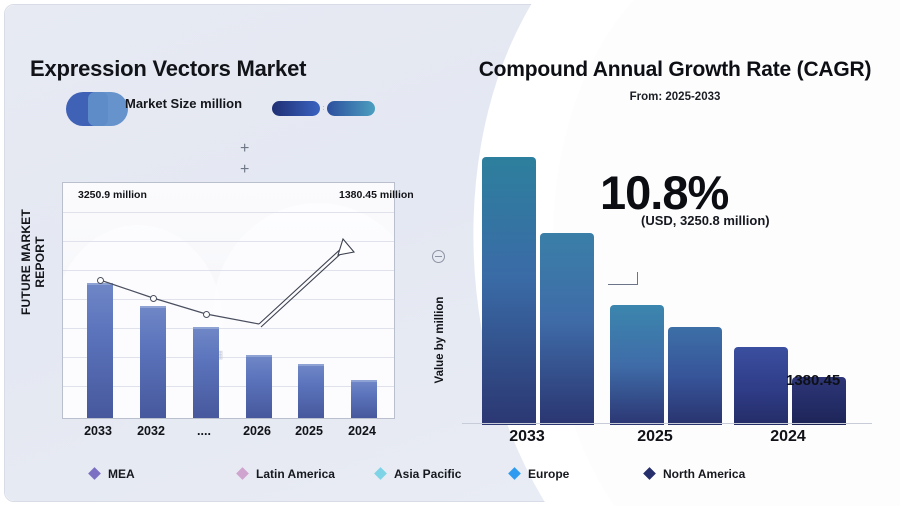 The height and width of the screenshot is (506, 900). I want to click on bar-ellipsis, so click(206, 372).